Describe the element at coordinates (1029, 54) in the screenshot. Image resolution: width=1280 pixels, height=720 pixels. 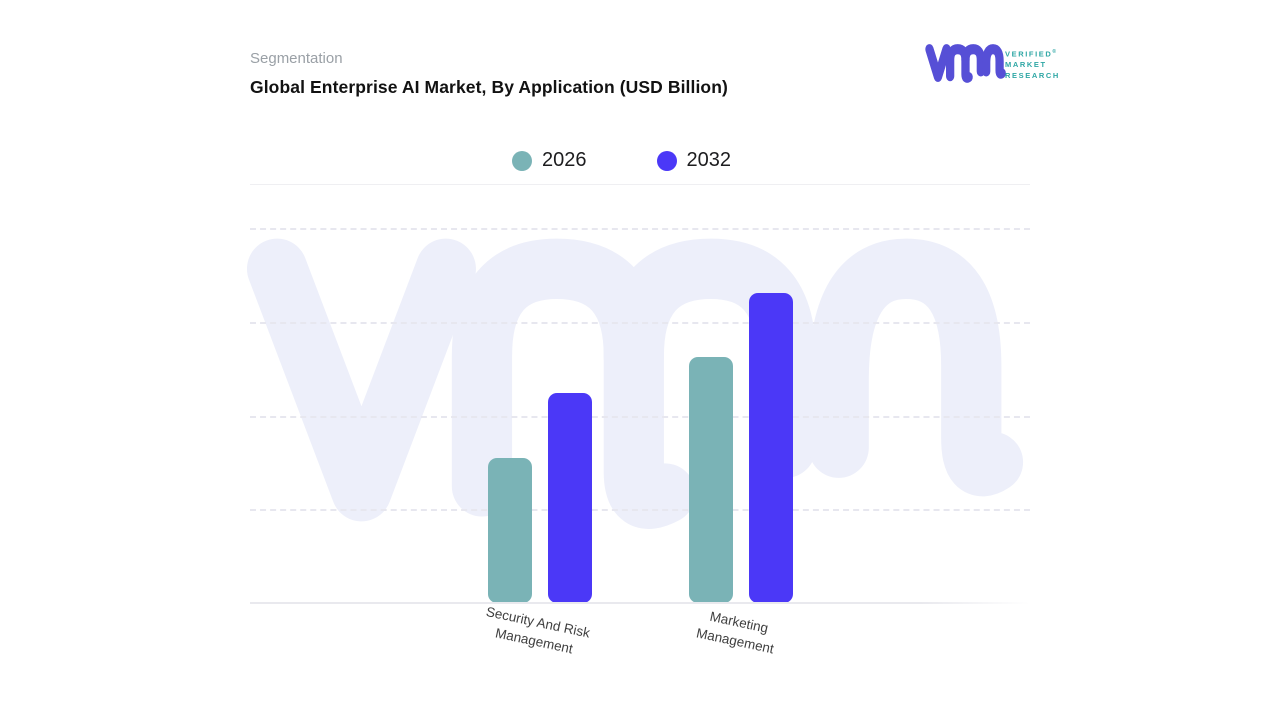
I see `logo-line-verified: VERIFIED` at that location.